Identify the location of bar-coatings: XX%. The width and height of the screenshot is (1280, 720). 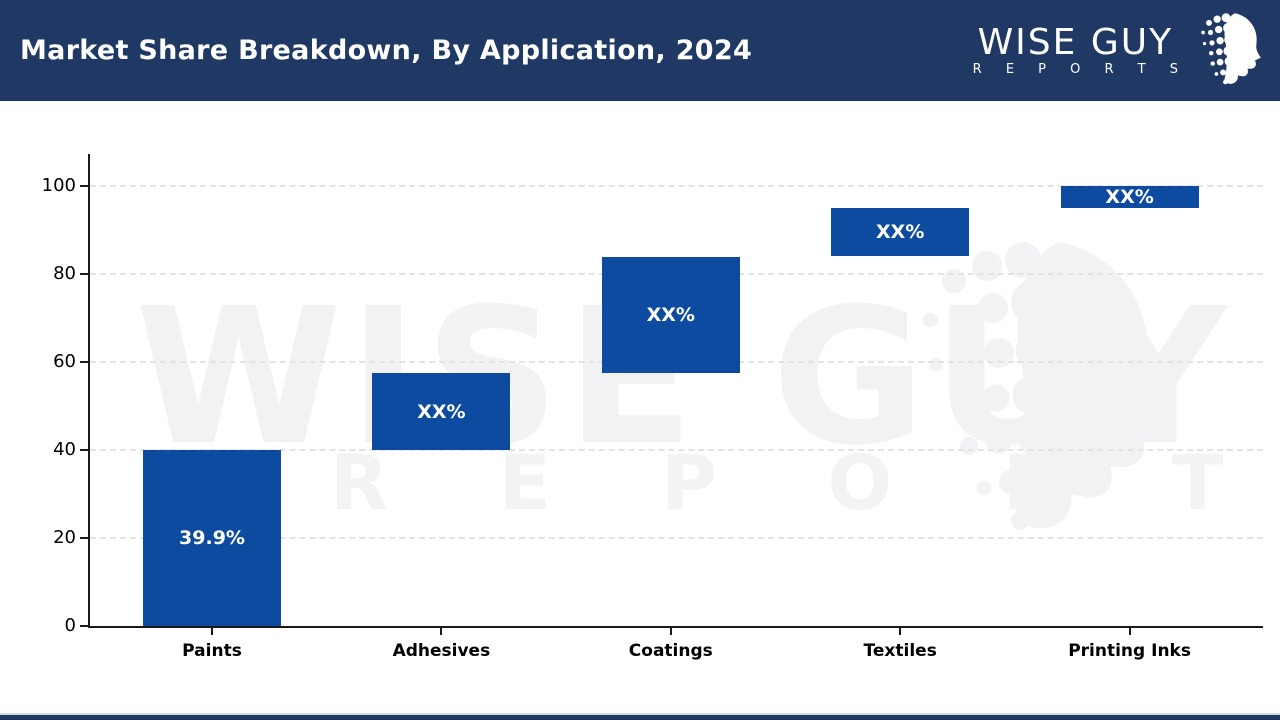
(670, 315).